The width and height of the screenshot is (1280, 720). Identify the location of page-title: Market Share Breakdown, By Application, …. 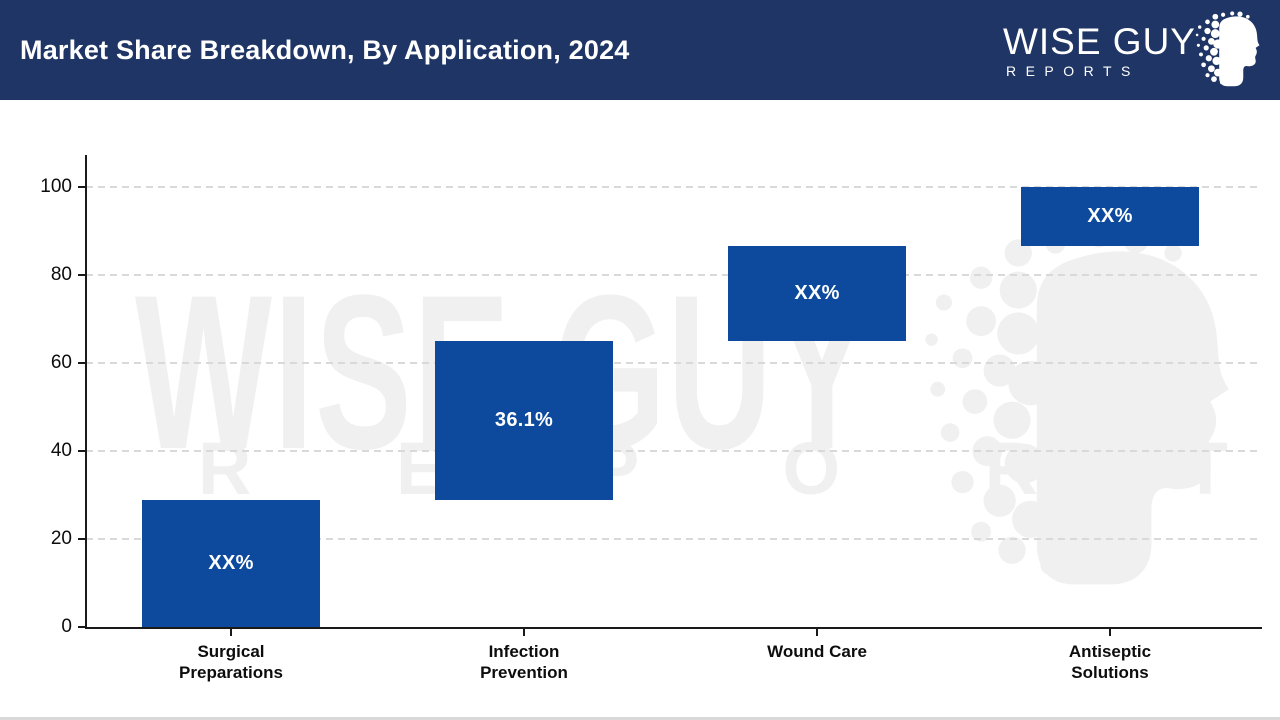
(325, 49).